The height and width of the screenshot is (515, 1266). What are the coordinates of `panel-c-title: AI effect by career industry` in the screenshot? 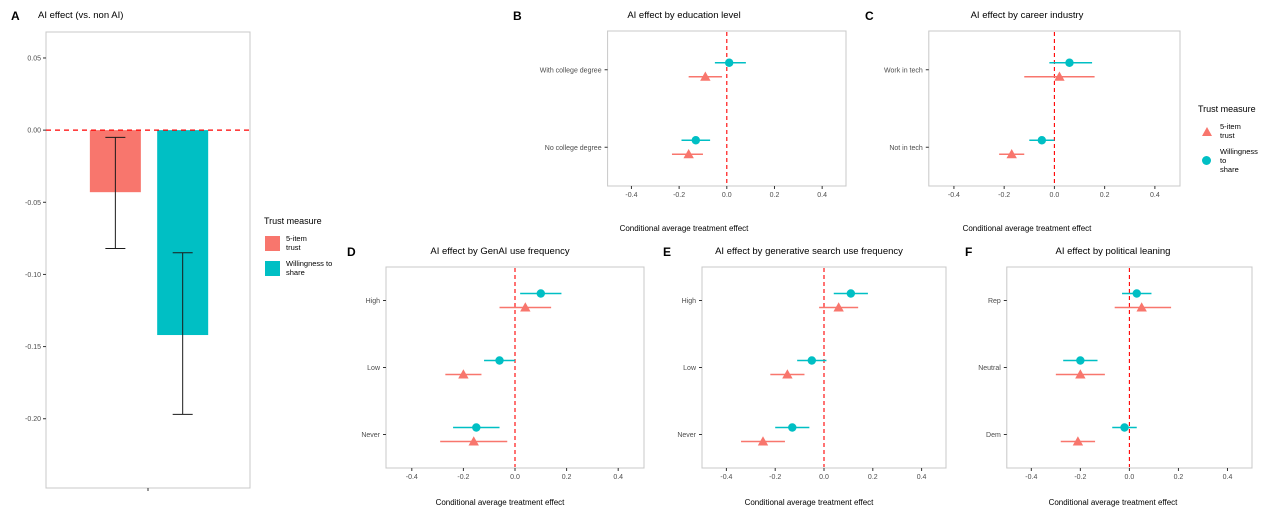 It's located at (1027, 15).